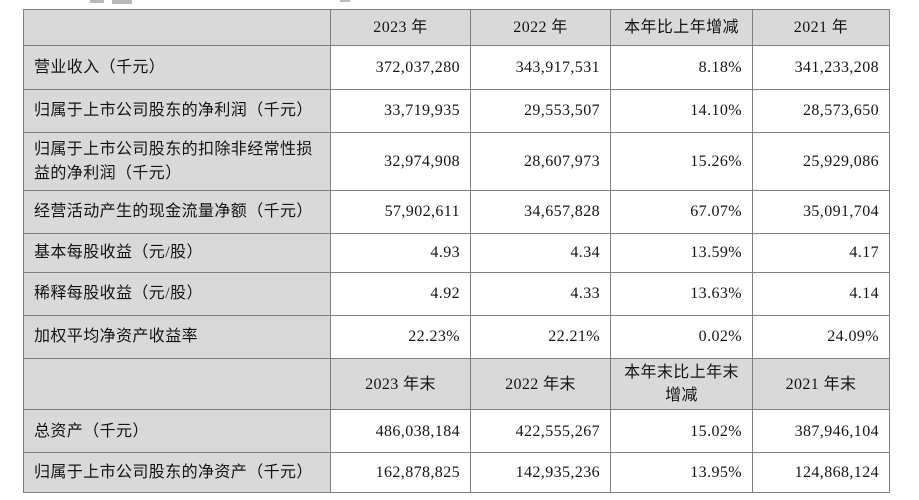 The image size is (919, 500). What do you see at coordinates (681, 431) in the screenshot?
I see `value-change: 15.02%` at bounding box center [681, 431].